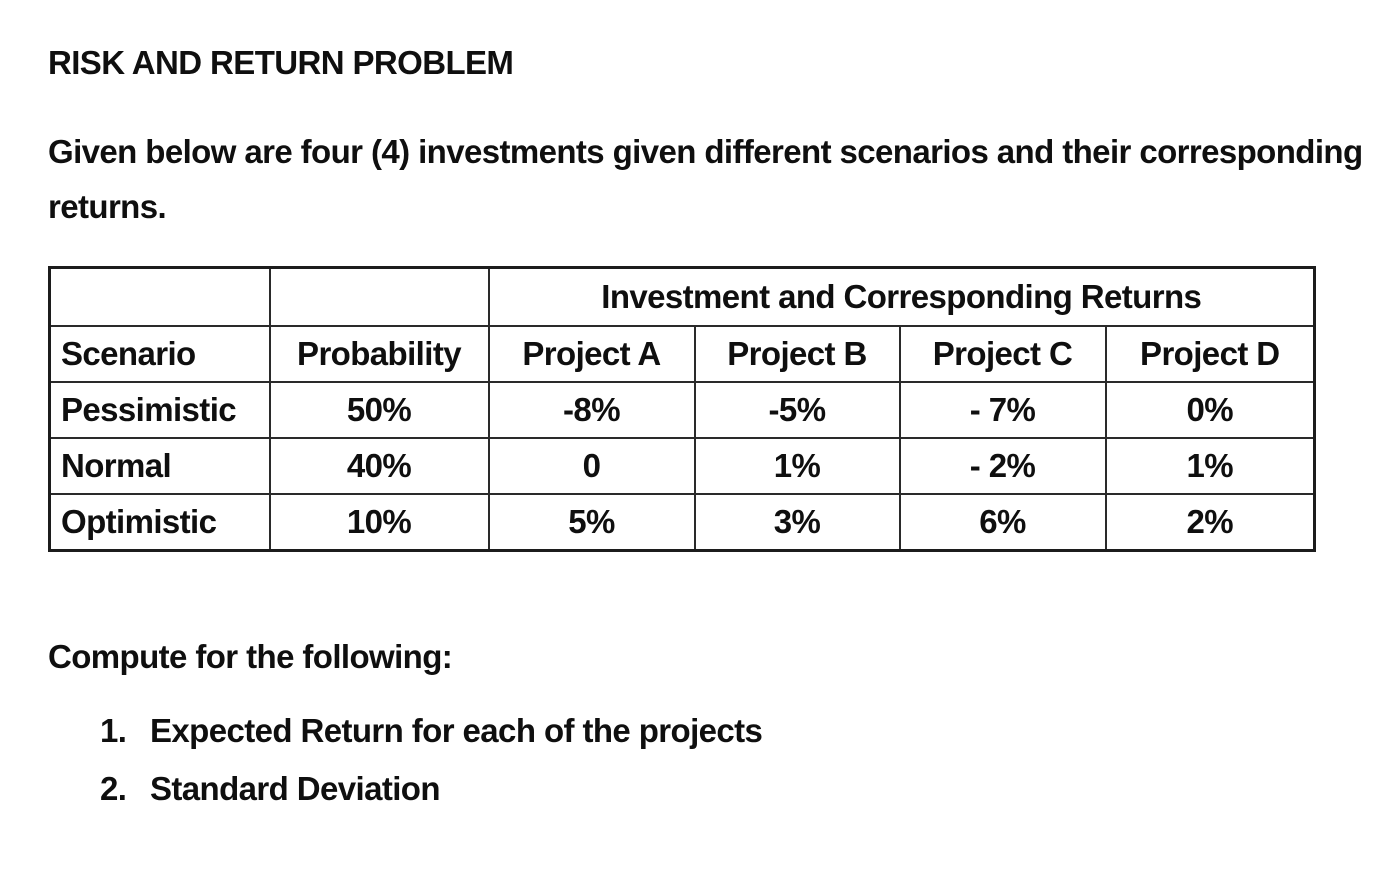 The width and height of the screenshot is (1388, 888). I want to click on page-title: RISK AND RETURN PROBLEM, so click(281, 62).